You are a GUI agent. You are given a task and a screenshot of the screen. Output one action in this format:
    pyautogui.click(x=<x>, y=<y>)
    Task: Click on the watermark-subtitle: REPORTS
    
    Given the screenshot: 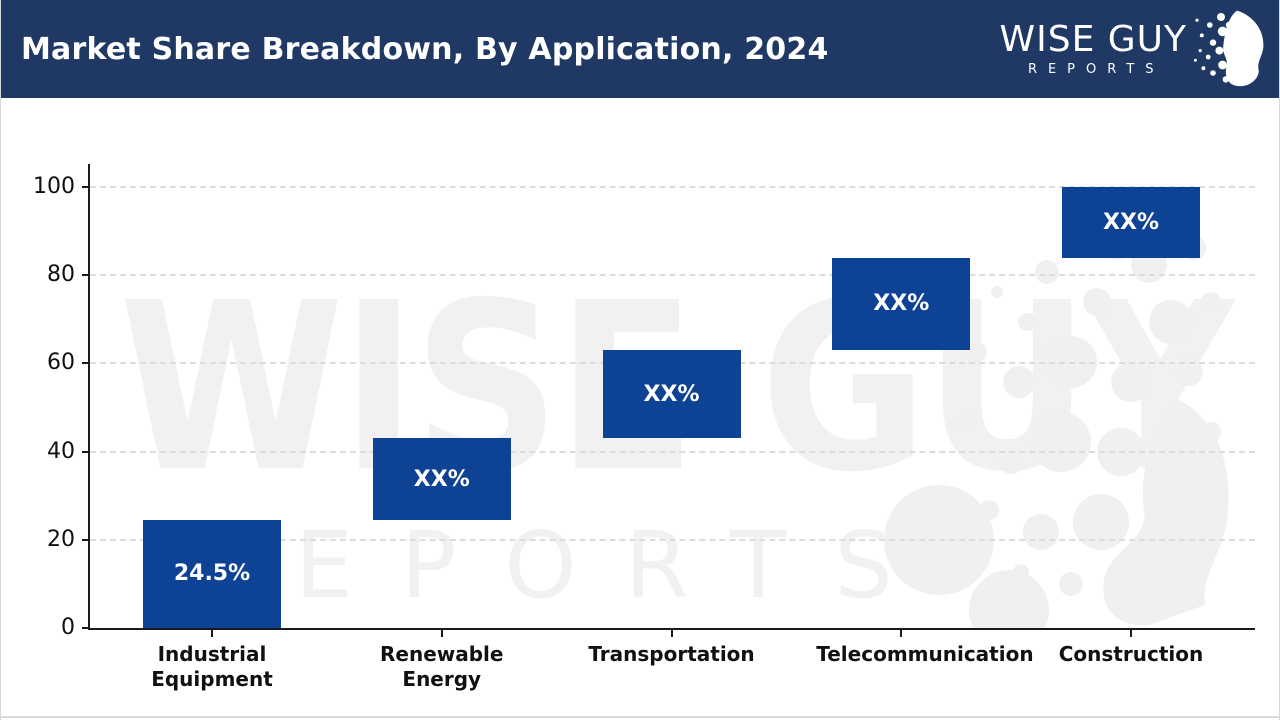 What is the action you would take?
    pyautogui.click(x=562, y=565)
    